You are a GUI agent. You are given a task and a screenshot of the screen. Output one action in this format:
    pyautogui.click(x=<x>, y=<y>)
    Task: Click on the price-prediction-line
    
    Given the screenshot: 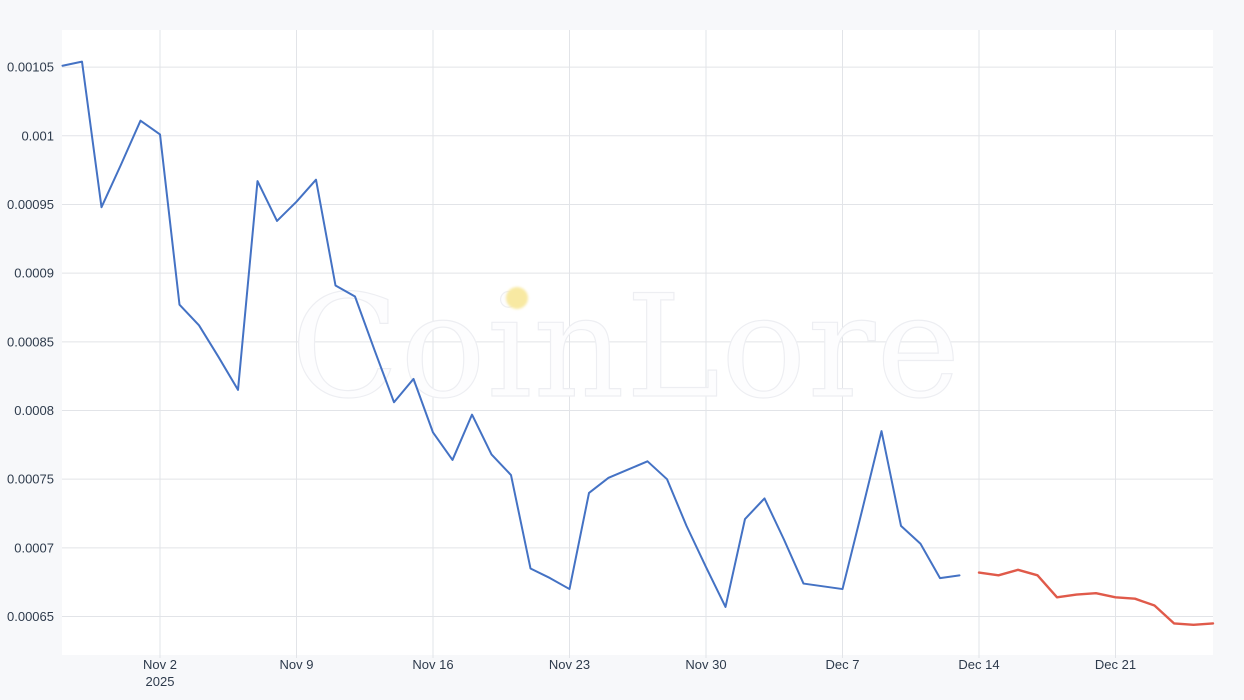 What is the action you would take?
    pyautogui.click(x=1096, y=597)
    